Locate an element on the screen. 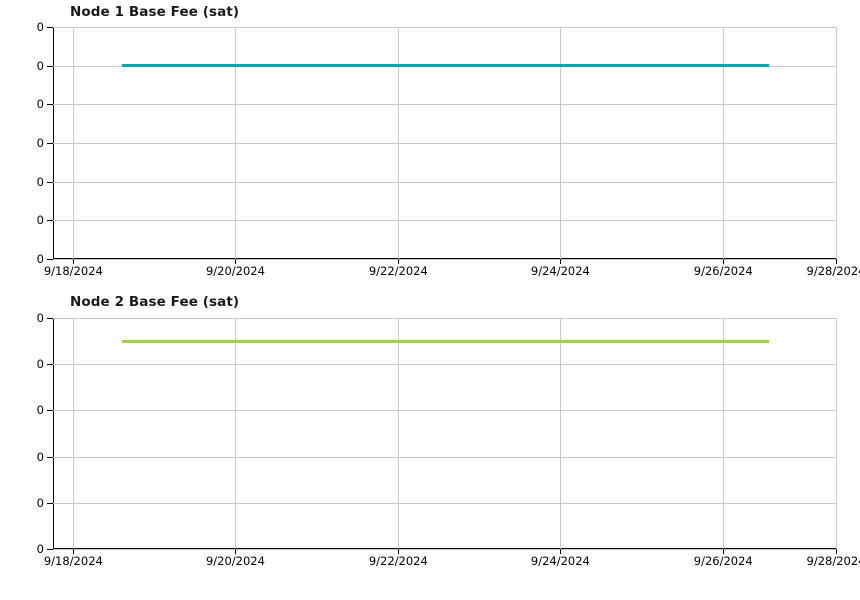 The image size is (860, 600). chart-title-node-2: Node 2 Base Fee (sat) is located at coordinates (155, 302).